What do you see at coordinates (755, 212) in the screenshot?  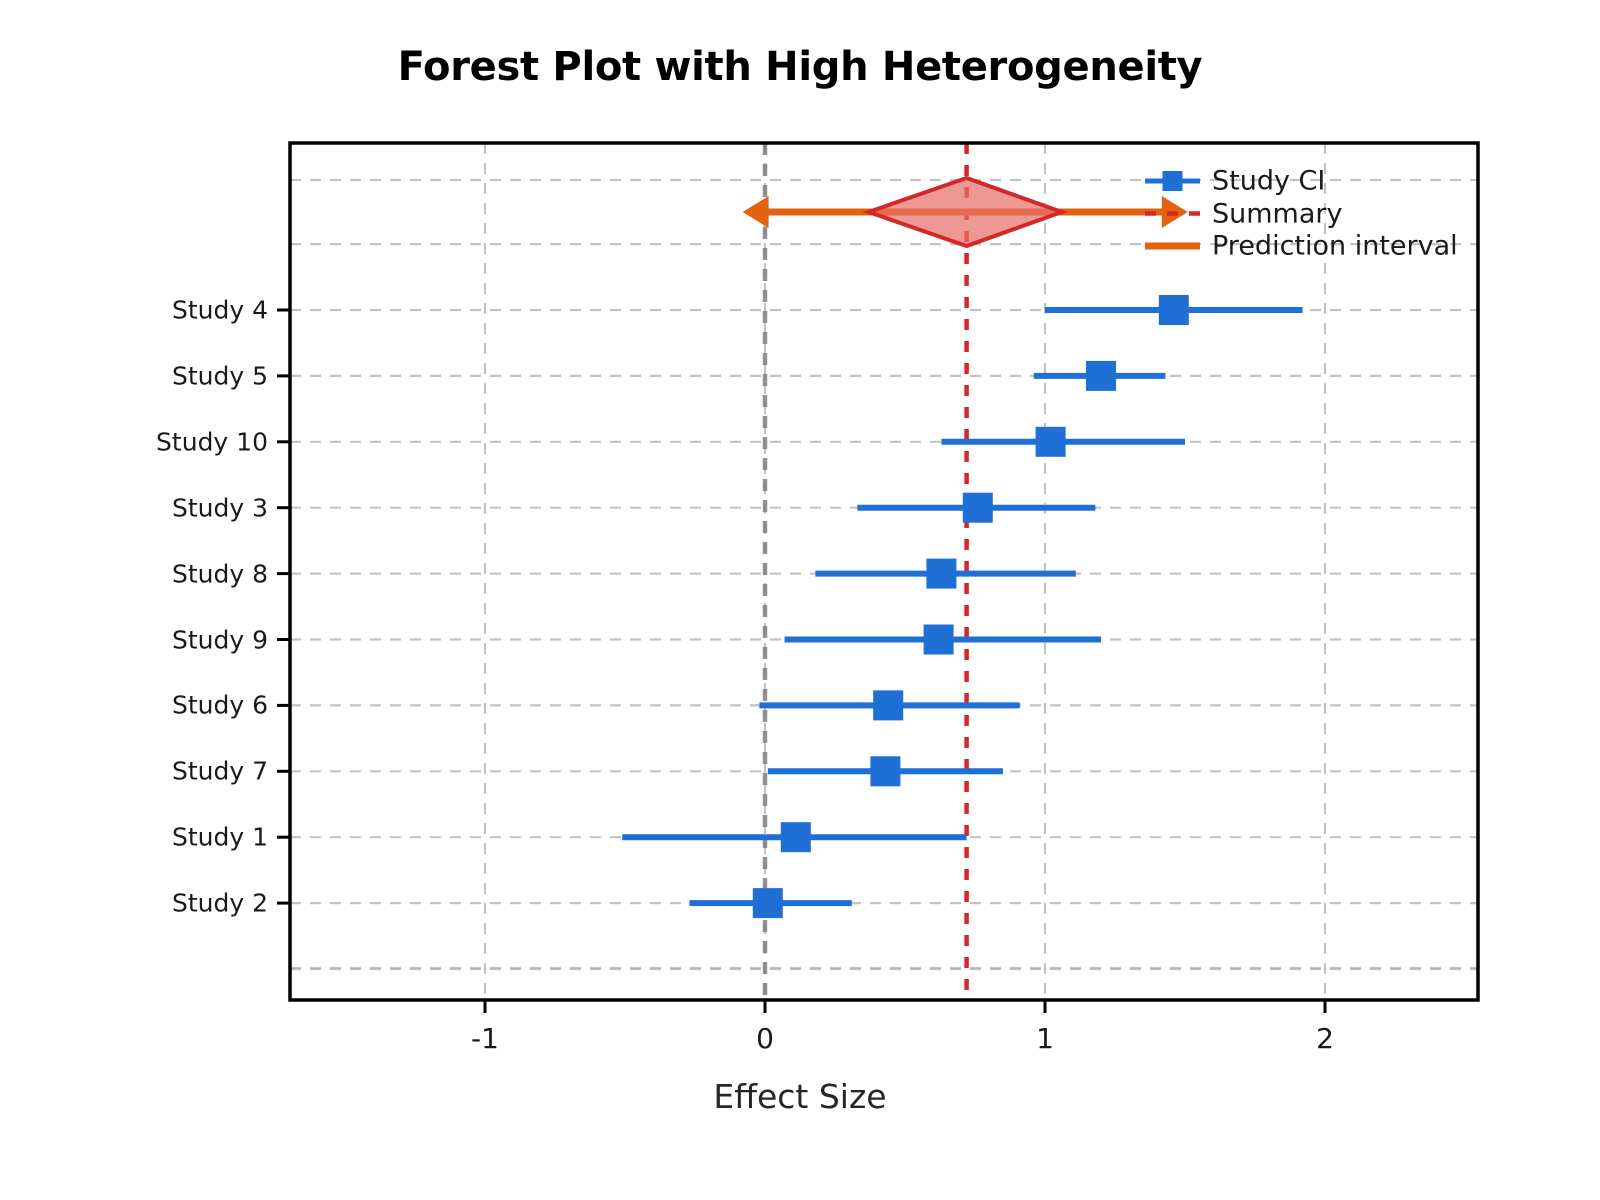 I see `prediction-interval-arrow-left` at bounding box center [755, 212].